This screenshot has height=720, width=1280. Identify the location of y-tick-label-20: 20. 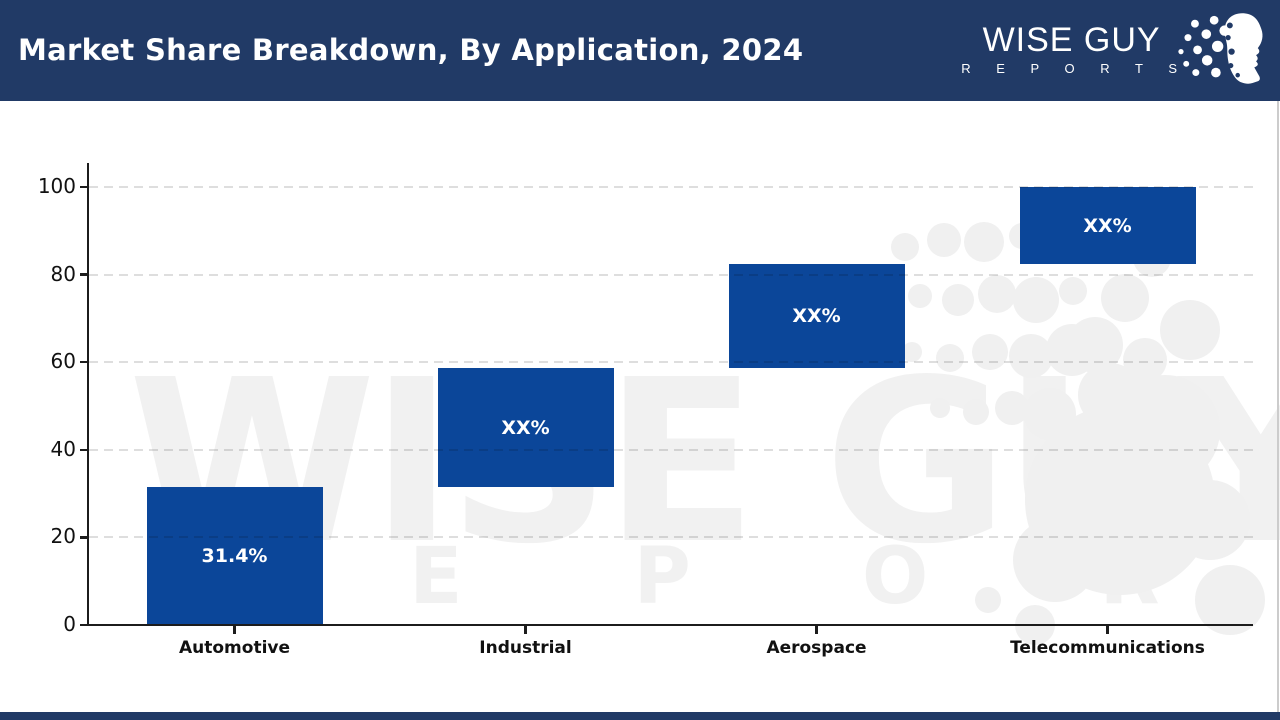
(63, 536).